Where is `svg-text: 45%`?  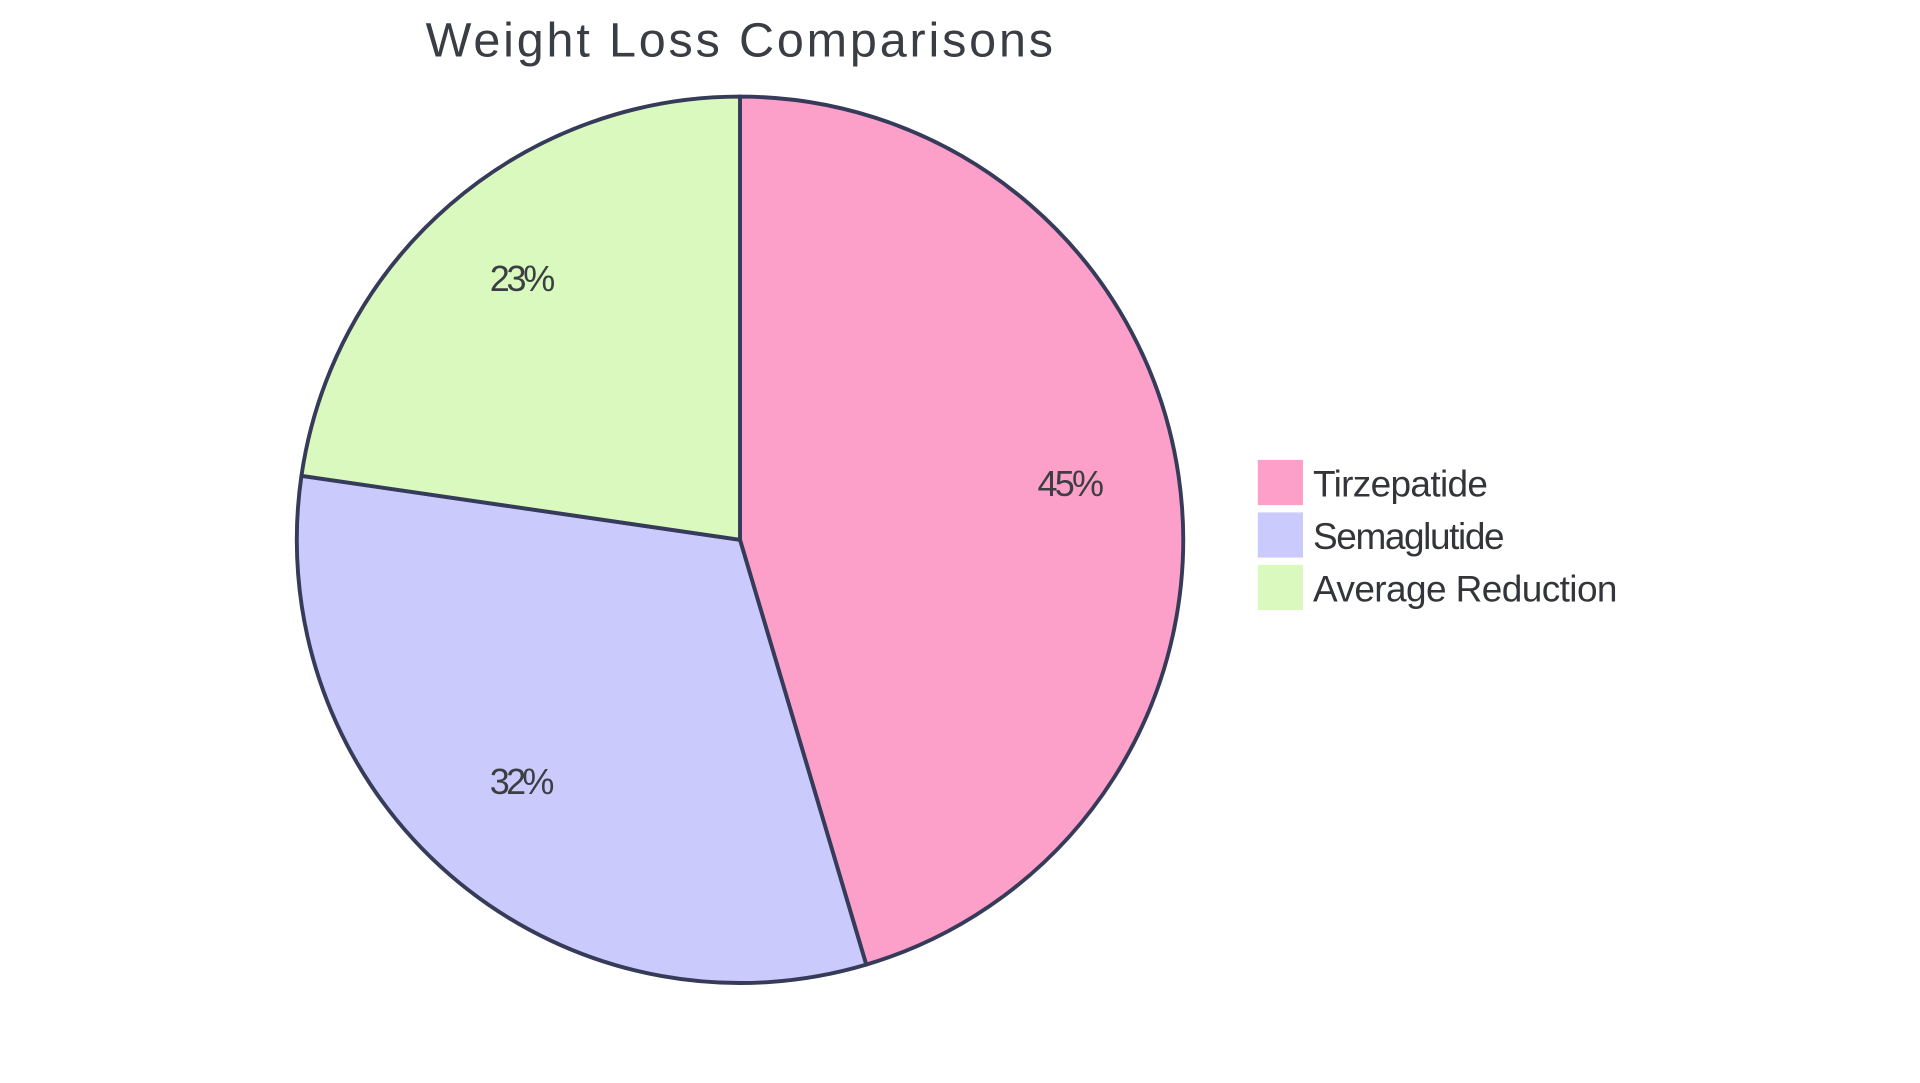
svg-text: 45% is located at coordinates (1071, 483).